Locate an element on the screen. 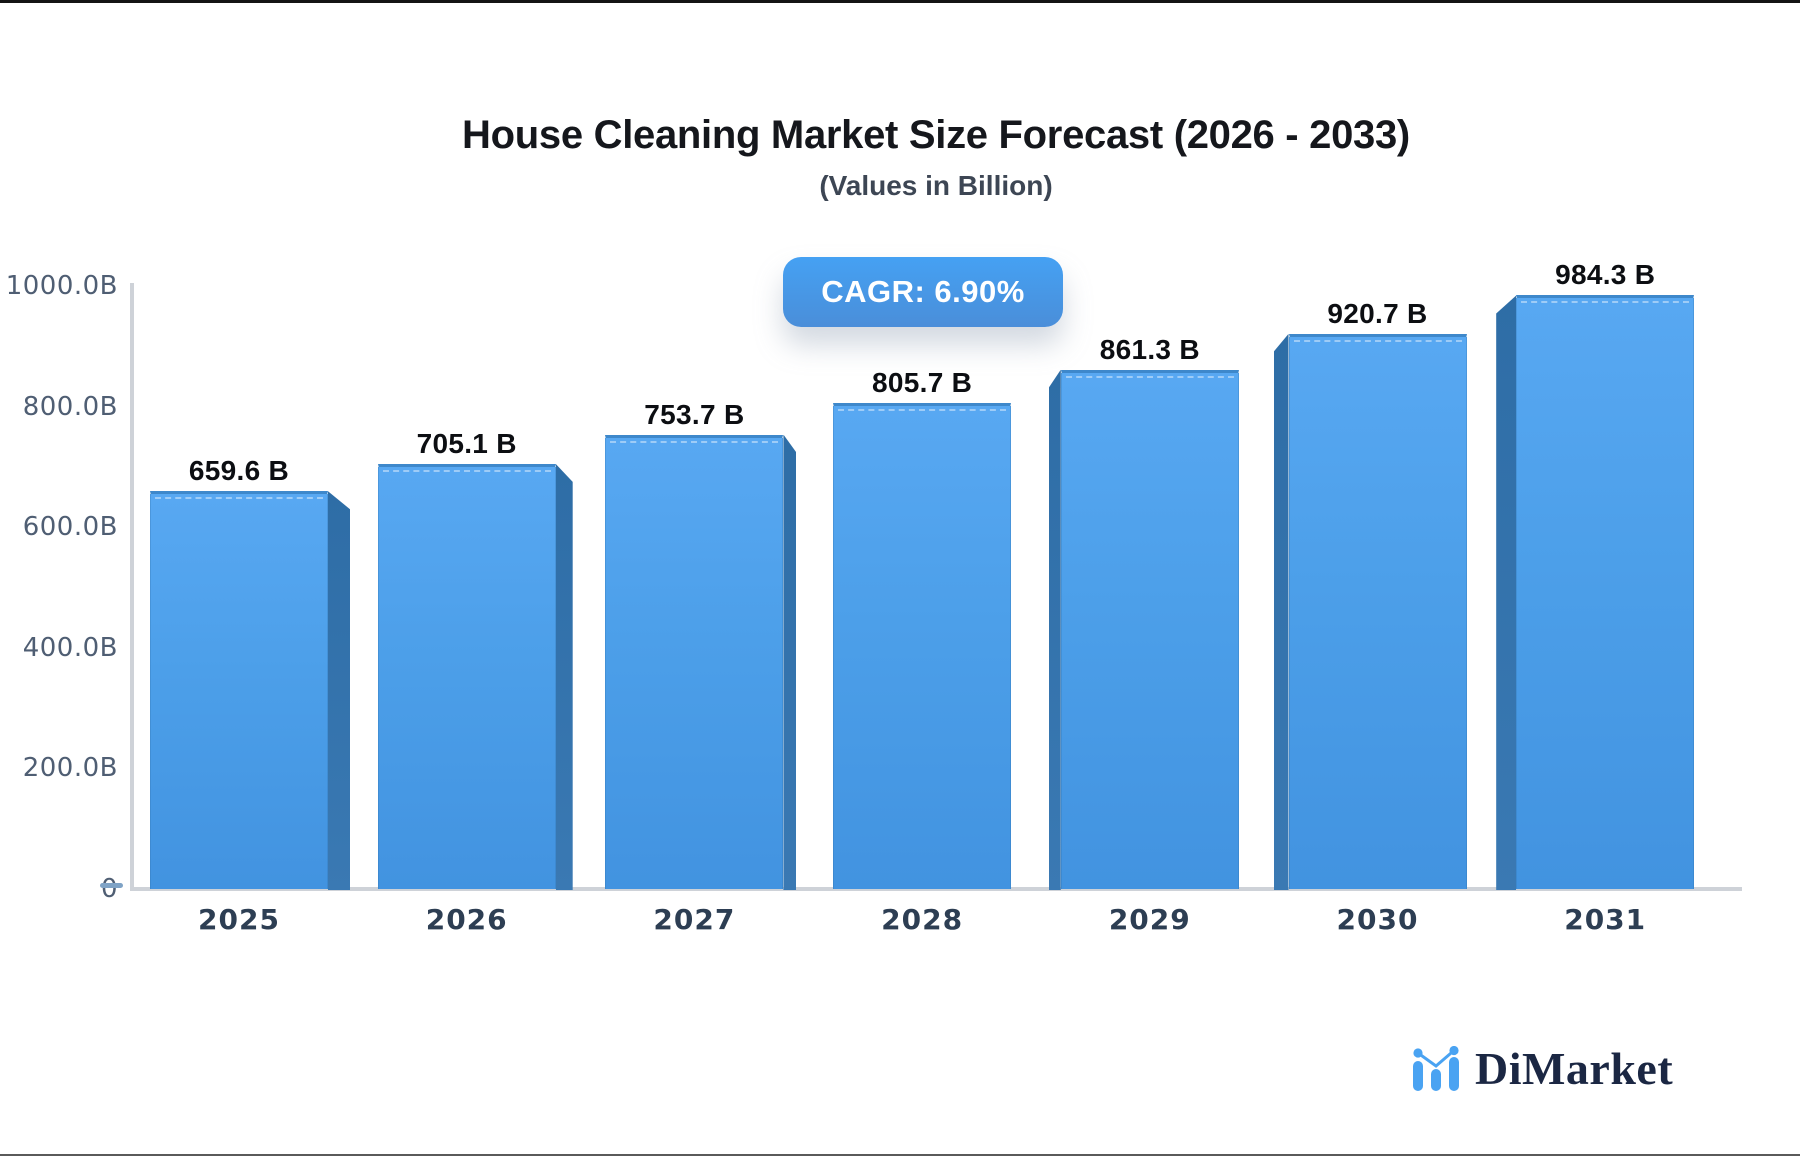 The width and height of the screenshot is (1800, 1156). y-axis-tick-label: 0 is located at coordinates (109, 889).